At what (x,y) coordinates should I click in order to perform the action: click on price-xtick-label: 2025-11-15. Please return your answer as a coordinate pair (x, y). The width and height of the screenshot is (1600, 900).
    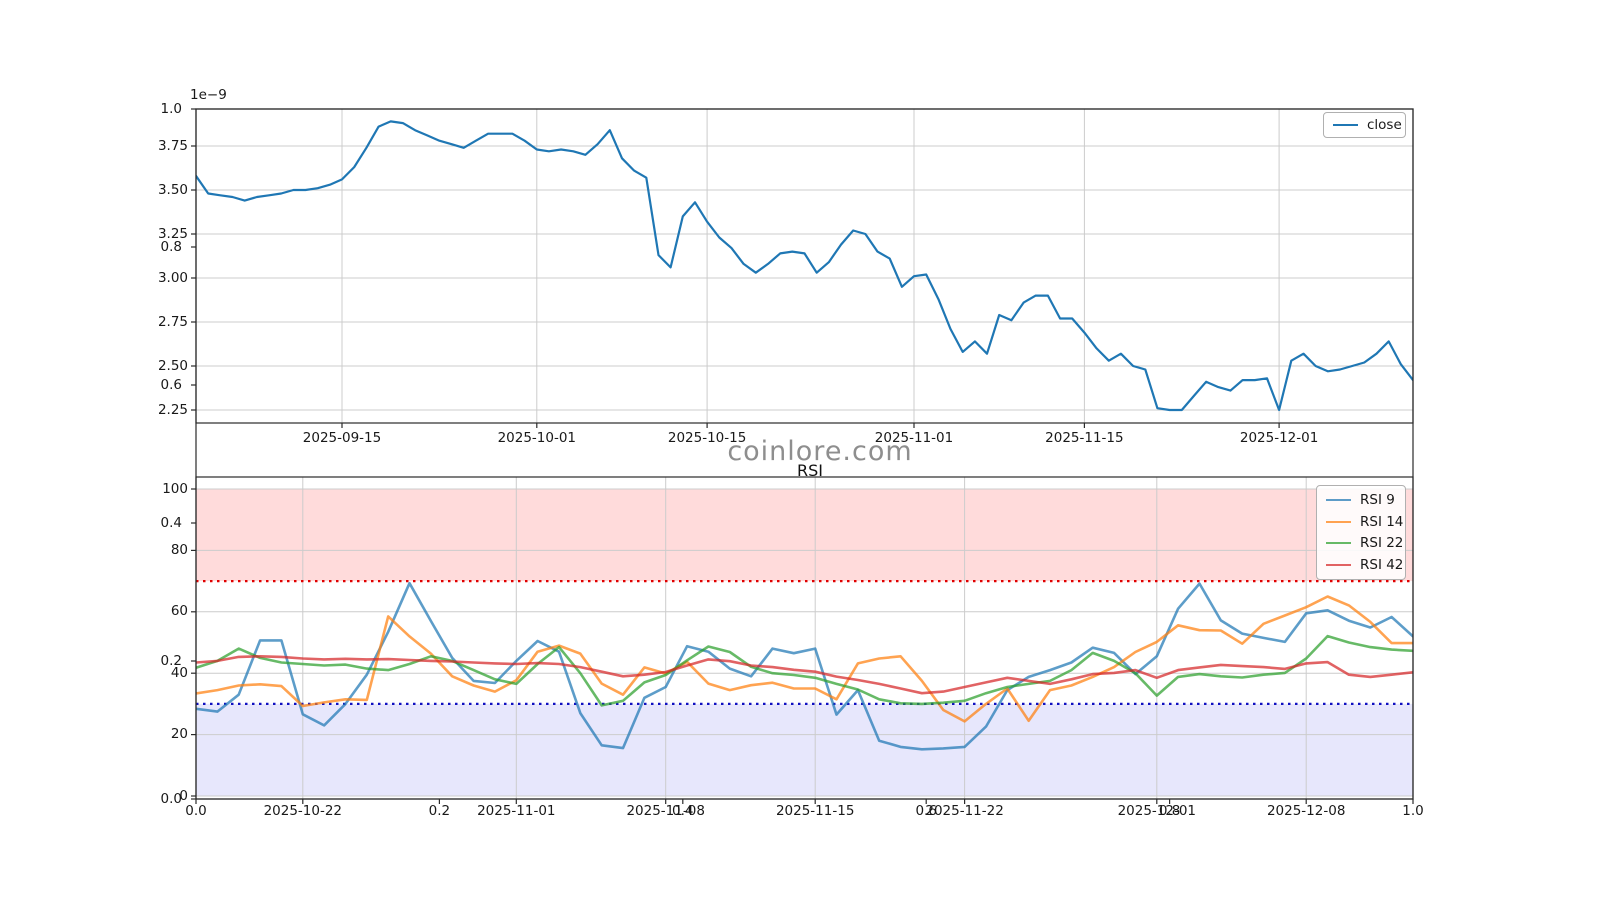
    Looking at the image, I should click on (1084, 438).